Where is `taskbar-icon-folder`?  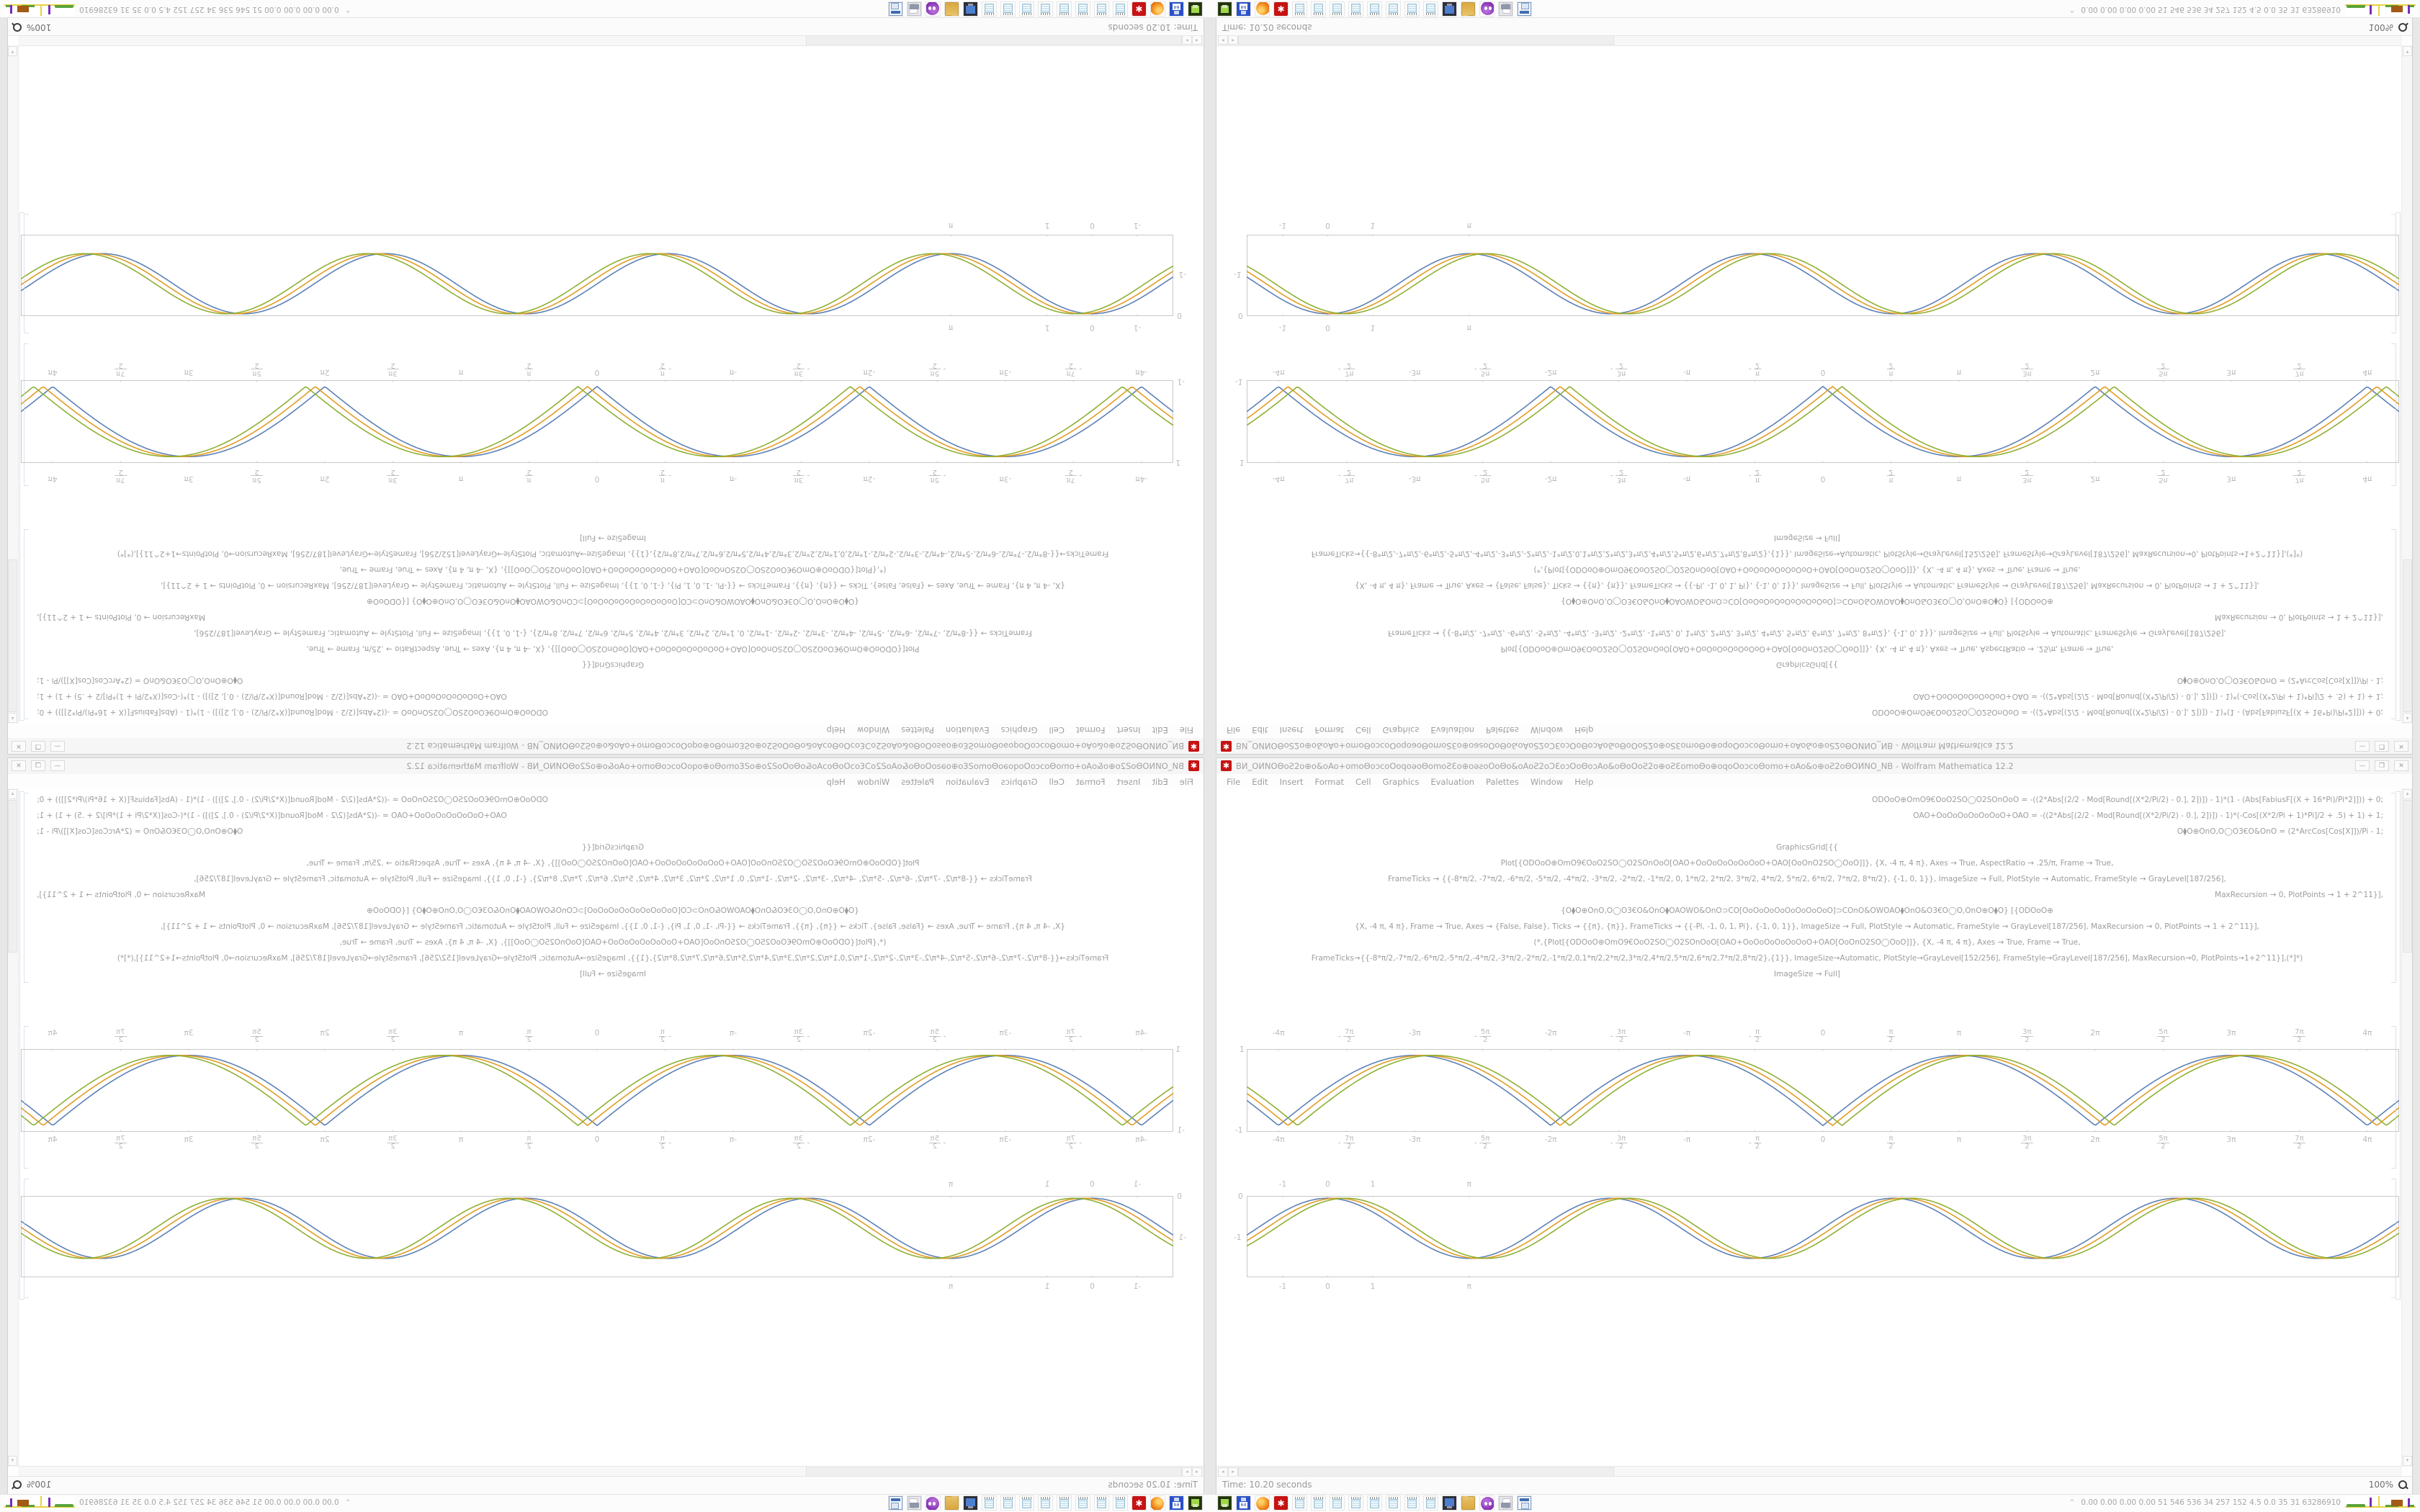 taskbar-icon-folder is located at coordinates (1468, 9).